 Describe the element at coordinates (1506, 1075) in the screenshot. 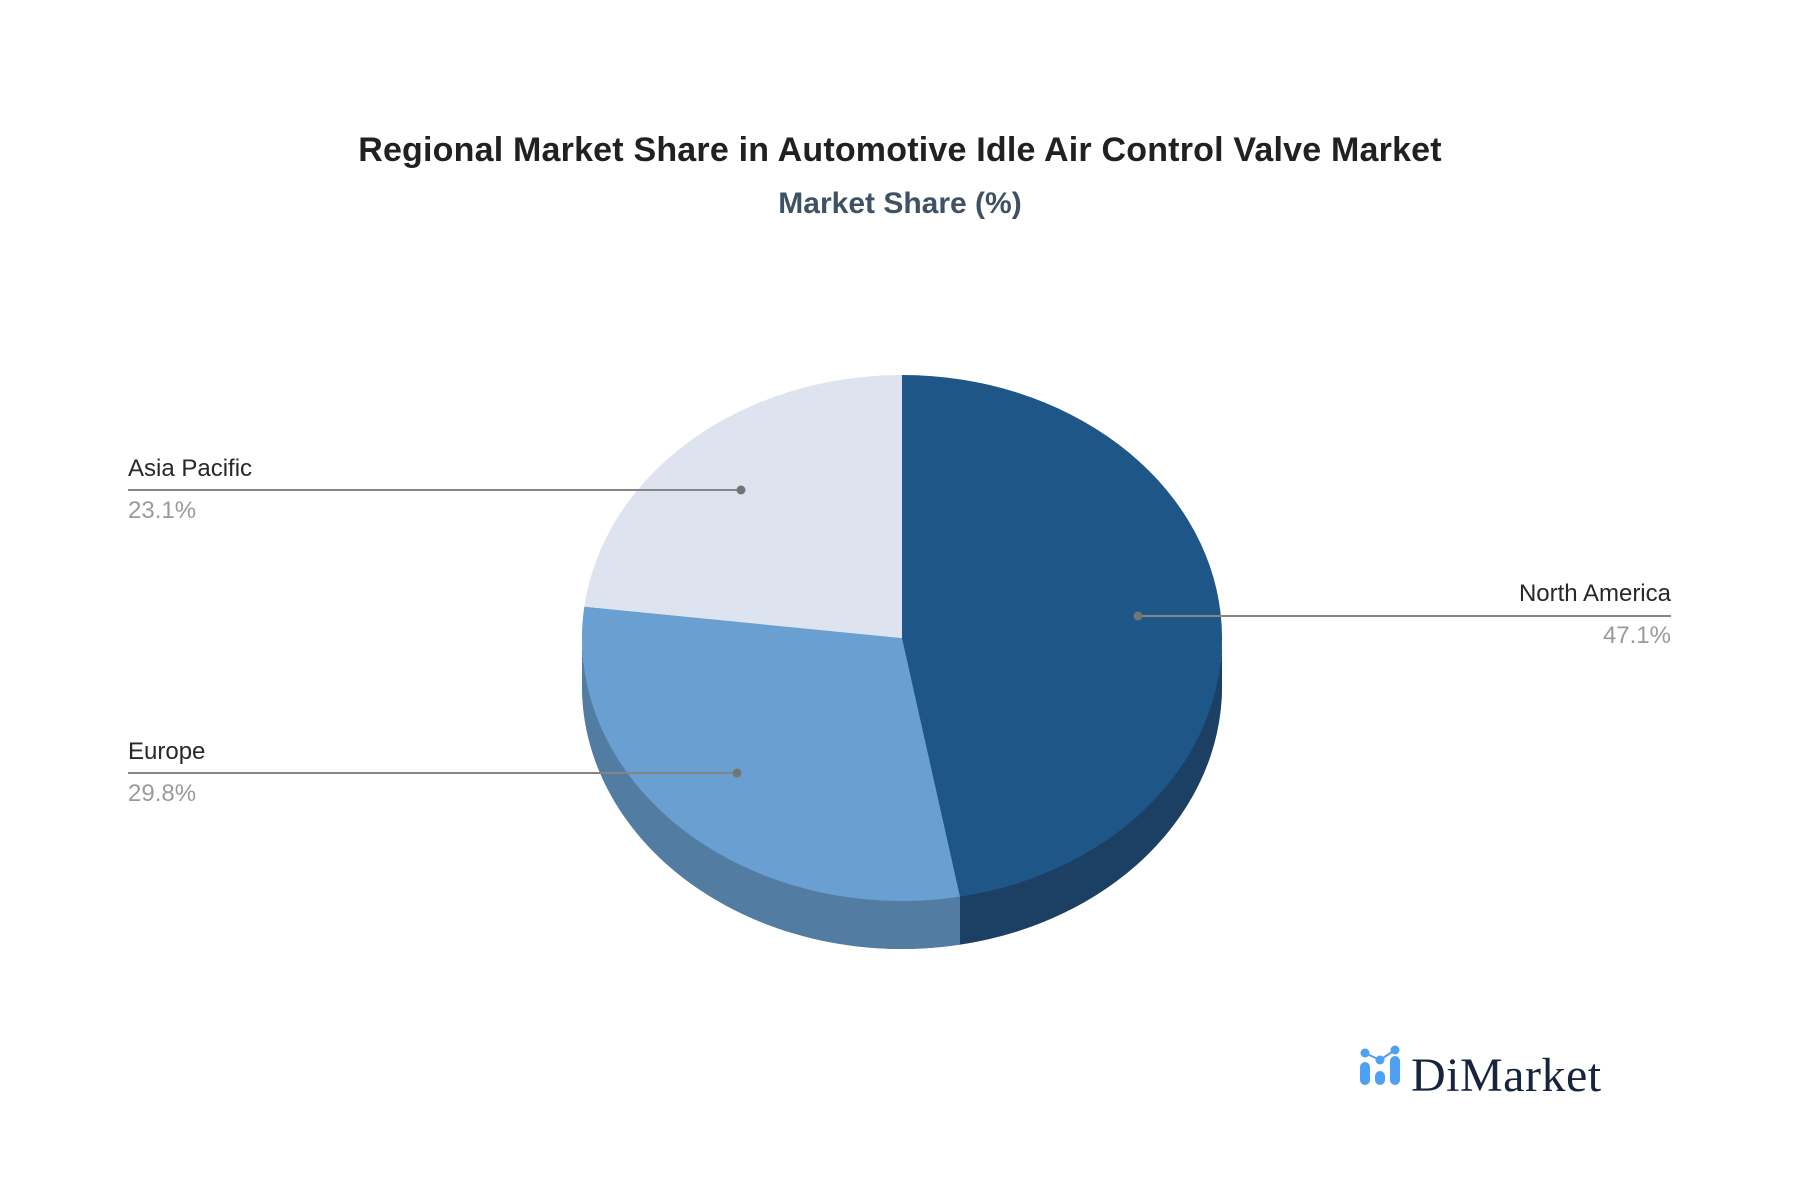

I see `dimarket-logo-text: DiMarket` at that location.